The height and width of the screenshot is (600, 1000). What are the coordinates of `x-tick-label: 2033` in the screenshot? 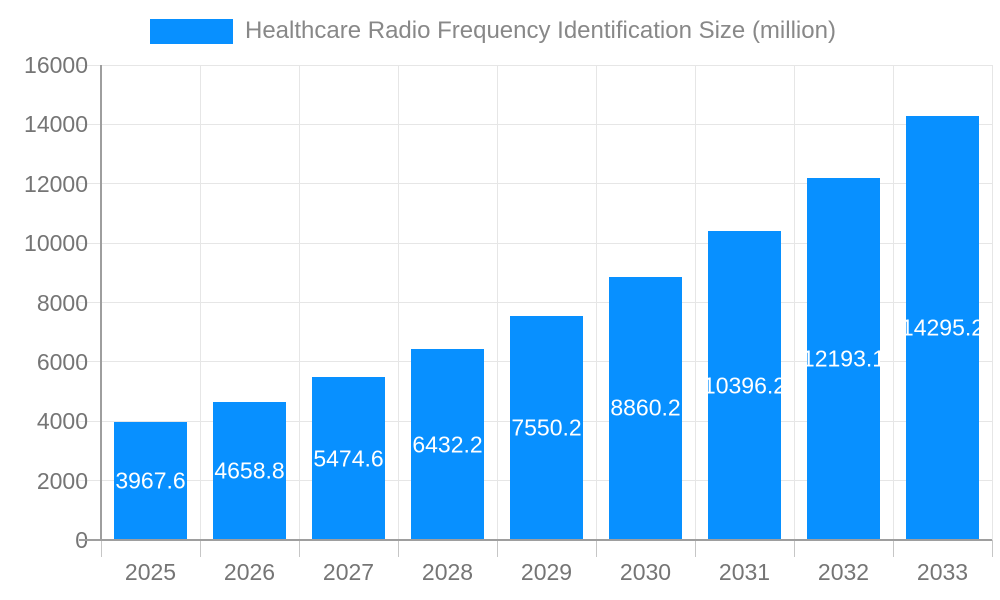 It's located at (942, 572).